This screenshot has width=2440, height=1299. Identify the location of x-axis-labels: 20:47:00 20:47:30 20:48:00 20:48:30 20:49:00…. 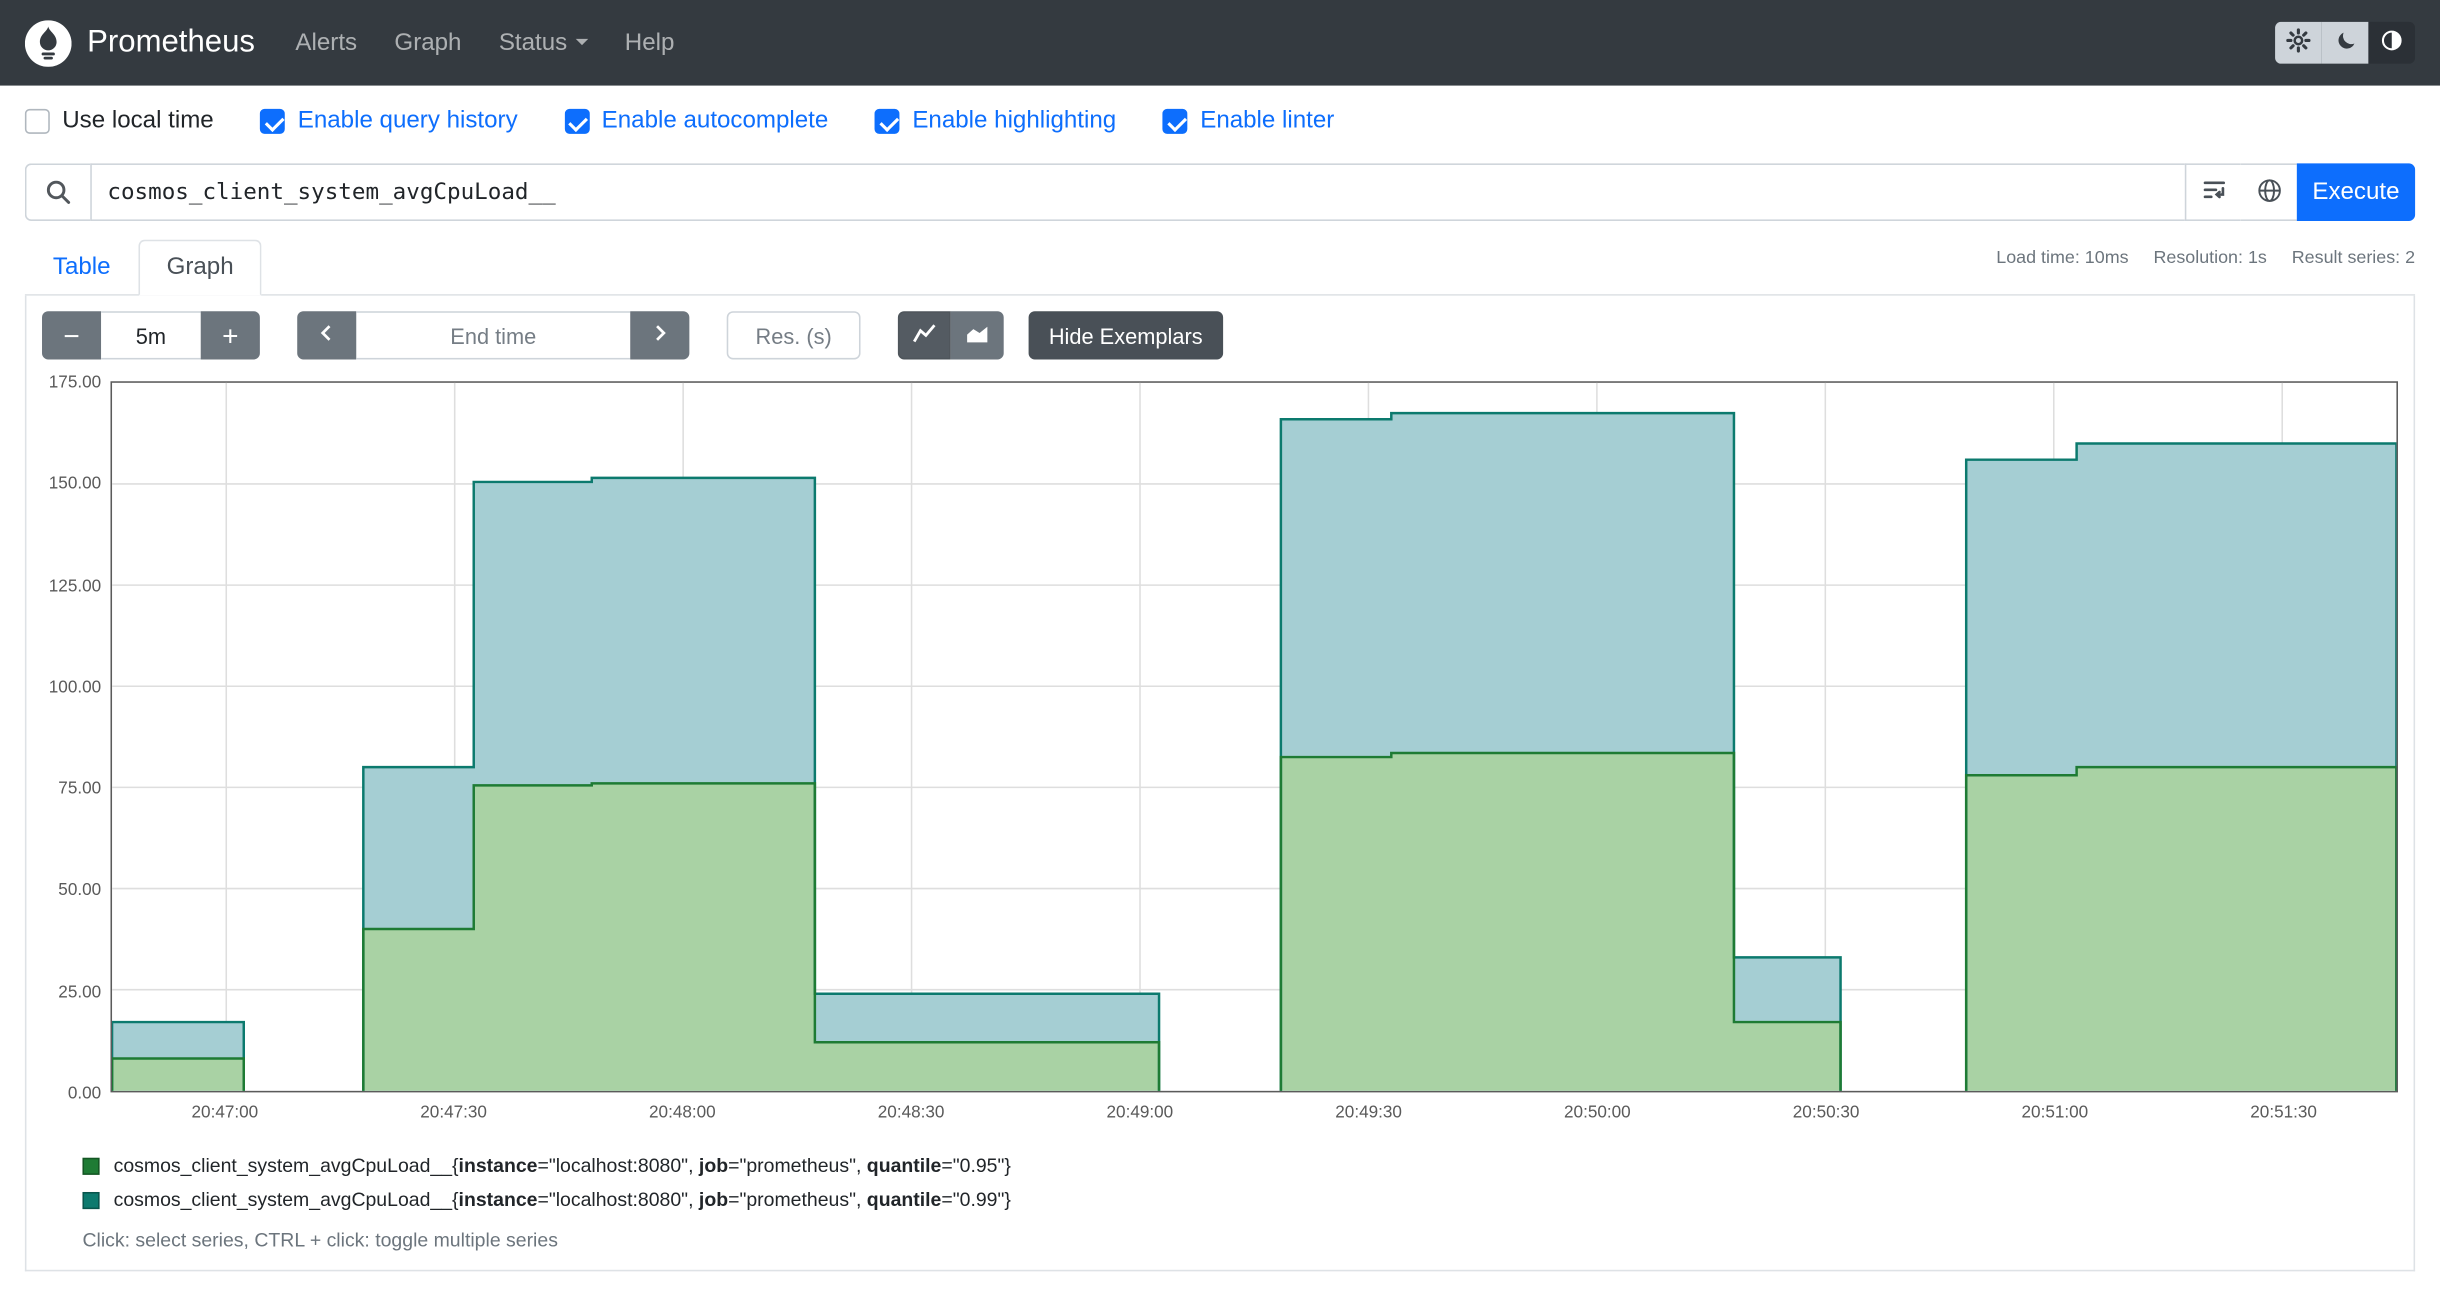
(1253, 1110).